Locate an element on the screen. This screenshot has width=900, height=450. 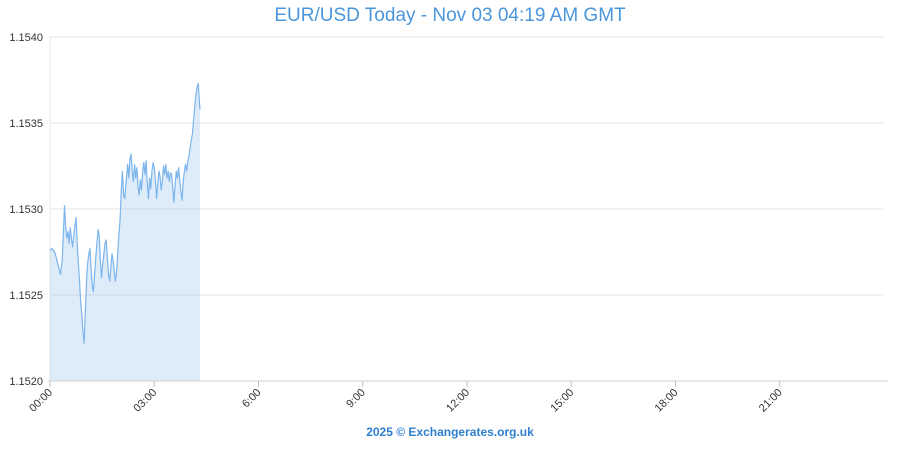
x-axis-label: 15:00 is located at coordinates (562, 401).